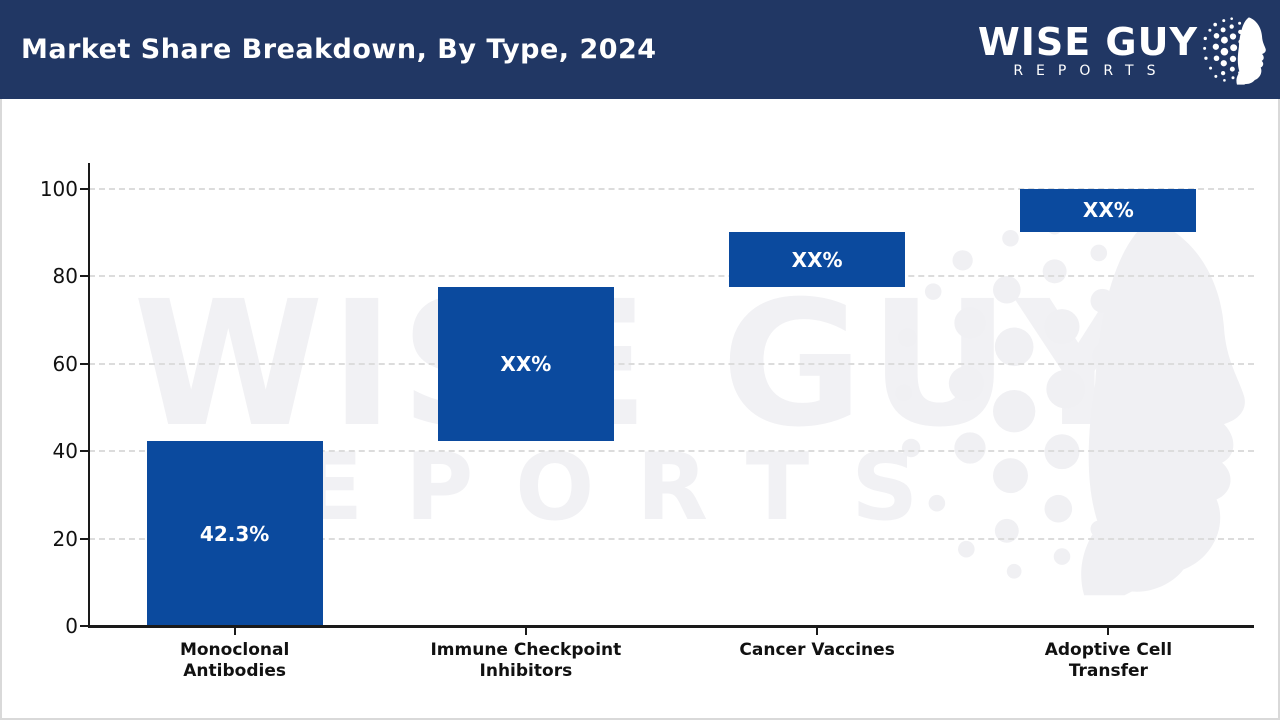  Describe the element at coordinates (65, 363) in the screenshot. I see `y-tick-label: 60` at that location.